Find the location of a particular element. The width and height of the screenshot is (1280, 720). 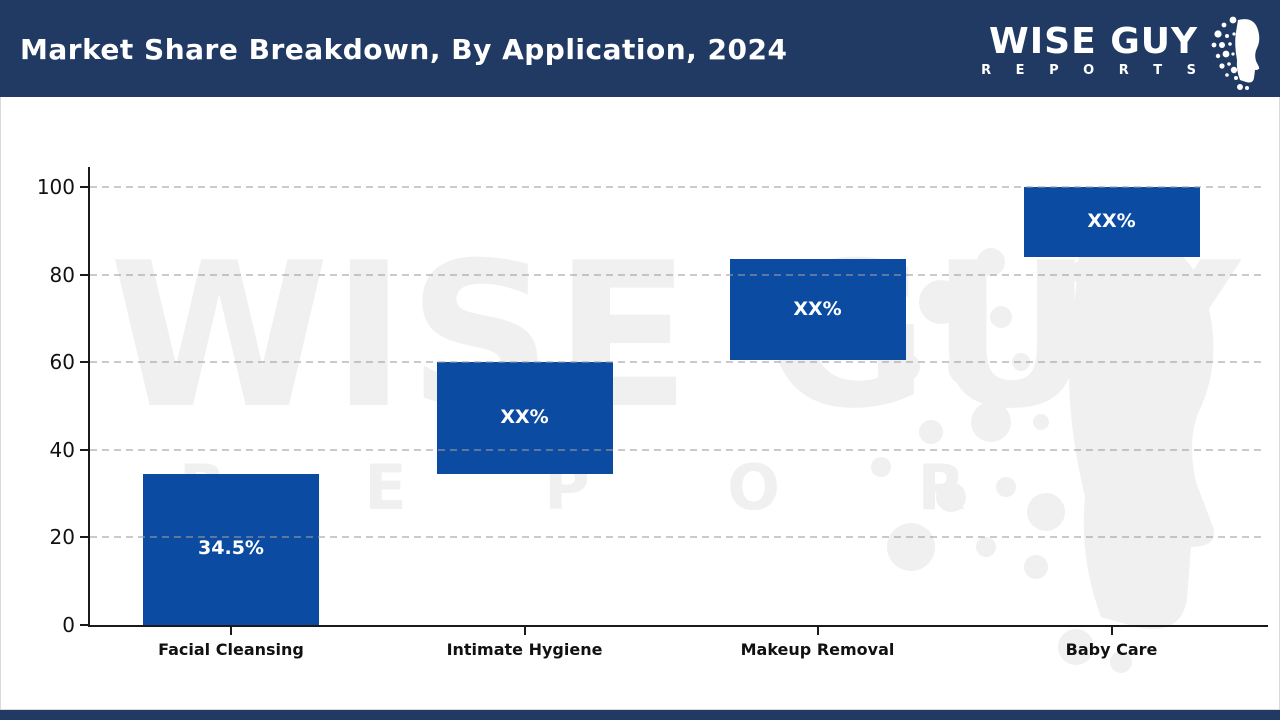

y-axis-line is located at coordinates (89, 397).